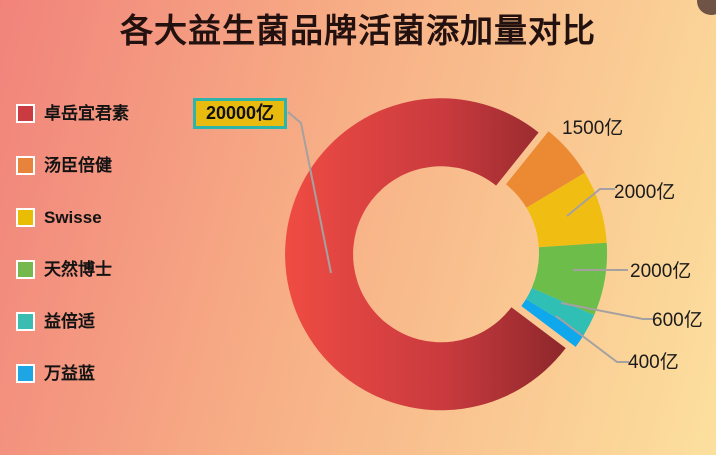  Describe the element at coordinates (592, 339) in the screenshot. I see `leader-line-wanyilan` at that location.